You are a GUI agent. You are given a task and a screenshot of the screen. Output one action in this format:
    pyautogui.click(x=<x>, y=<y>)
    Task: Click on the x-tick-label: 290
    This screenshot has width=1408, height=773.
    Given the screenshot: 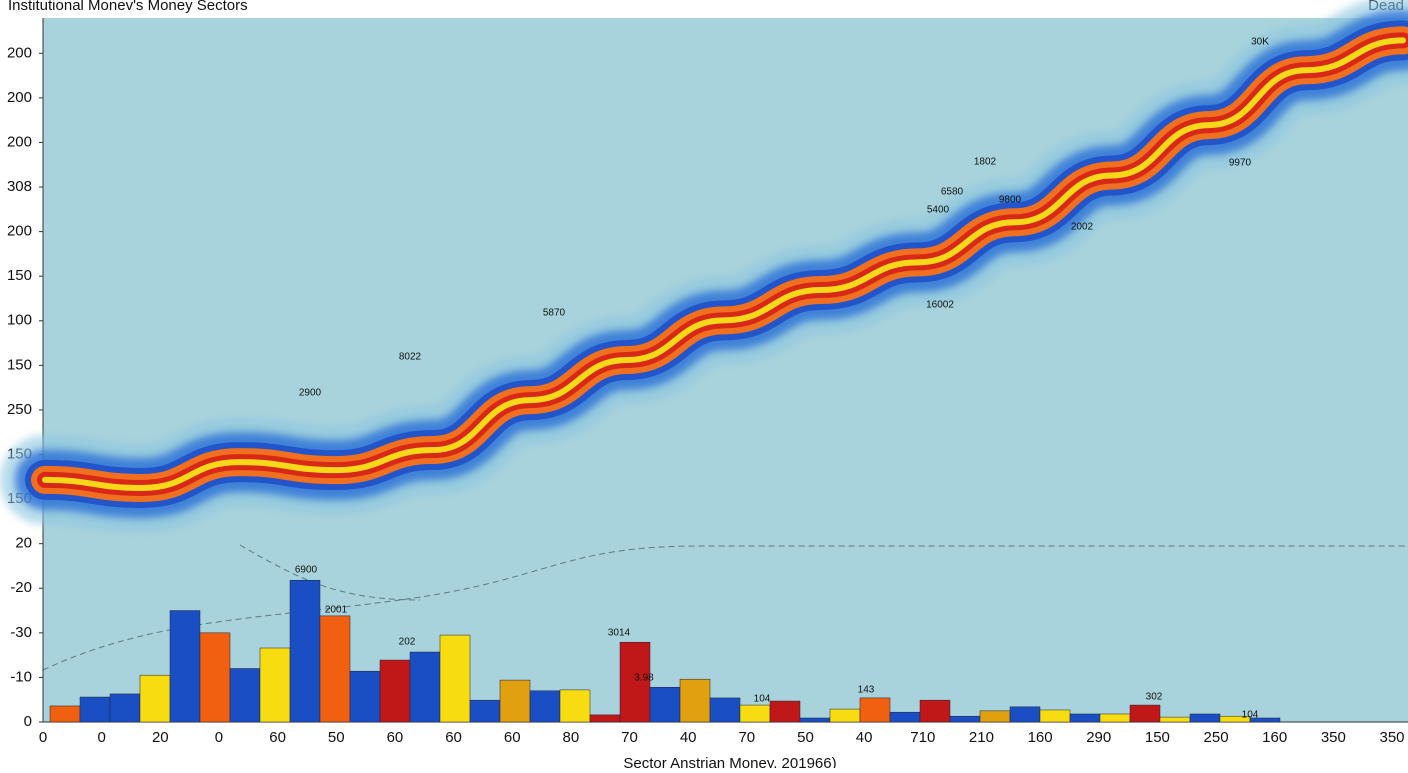 What is the action you would take?
    pyautogui.click(x=1098, y=737)
    